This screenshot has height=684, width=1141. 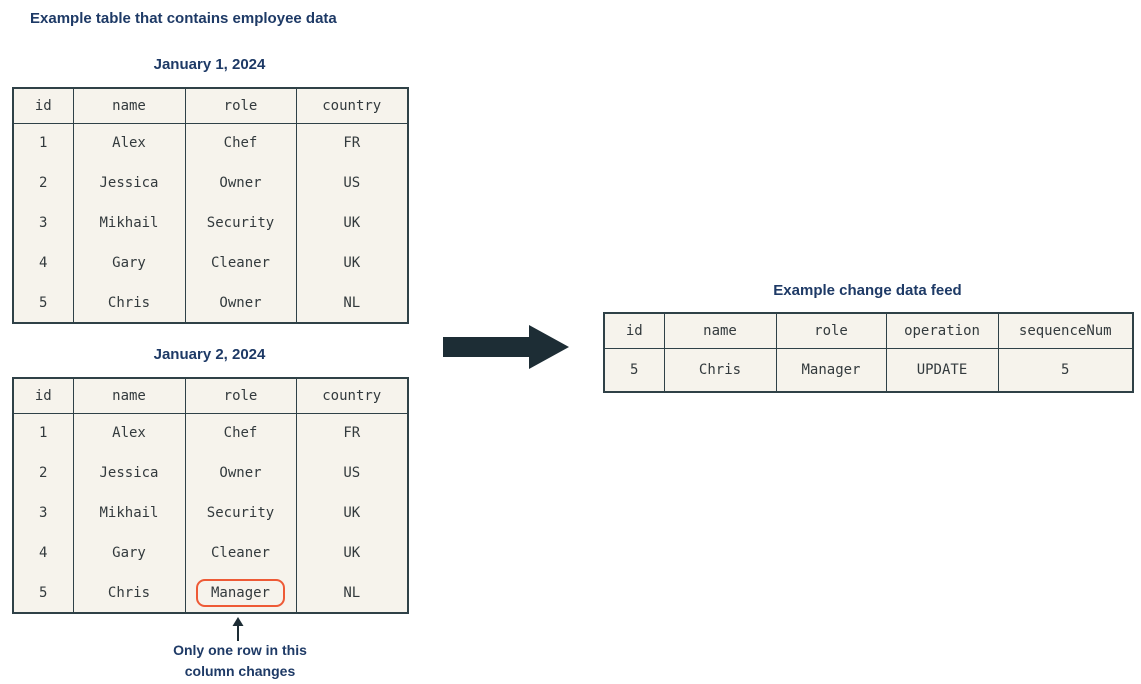 What do you see at coordinates (240, 661) in the screenshot?
I see `change-caption: Only one row in this column changes` at bounding box center [240, 661].